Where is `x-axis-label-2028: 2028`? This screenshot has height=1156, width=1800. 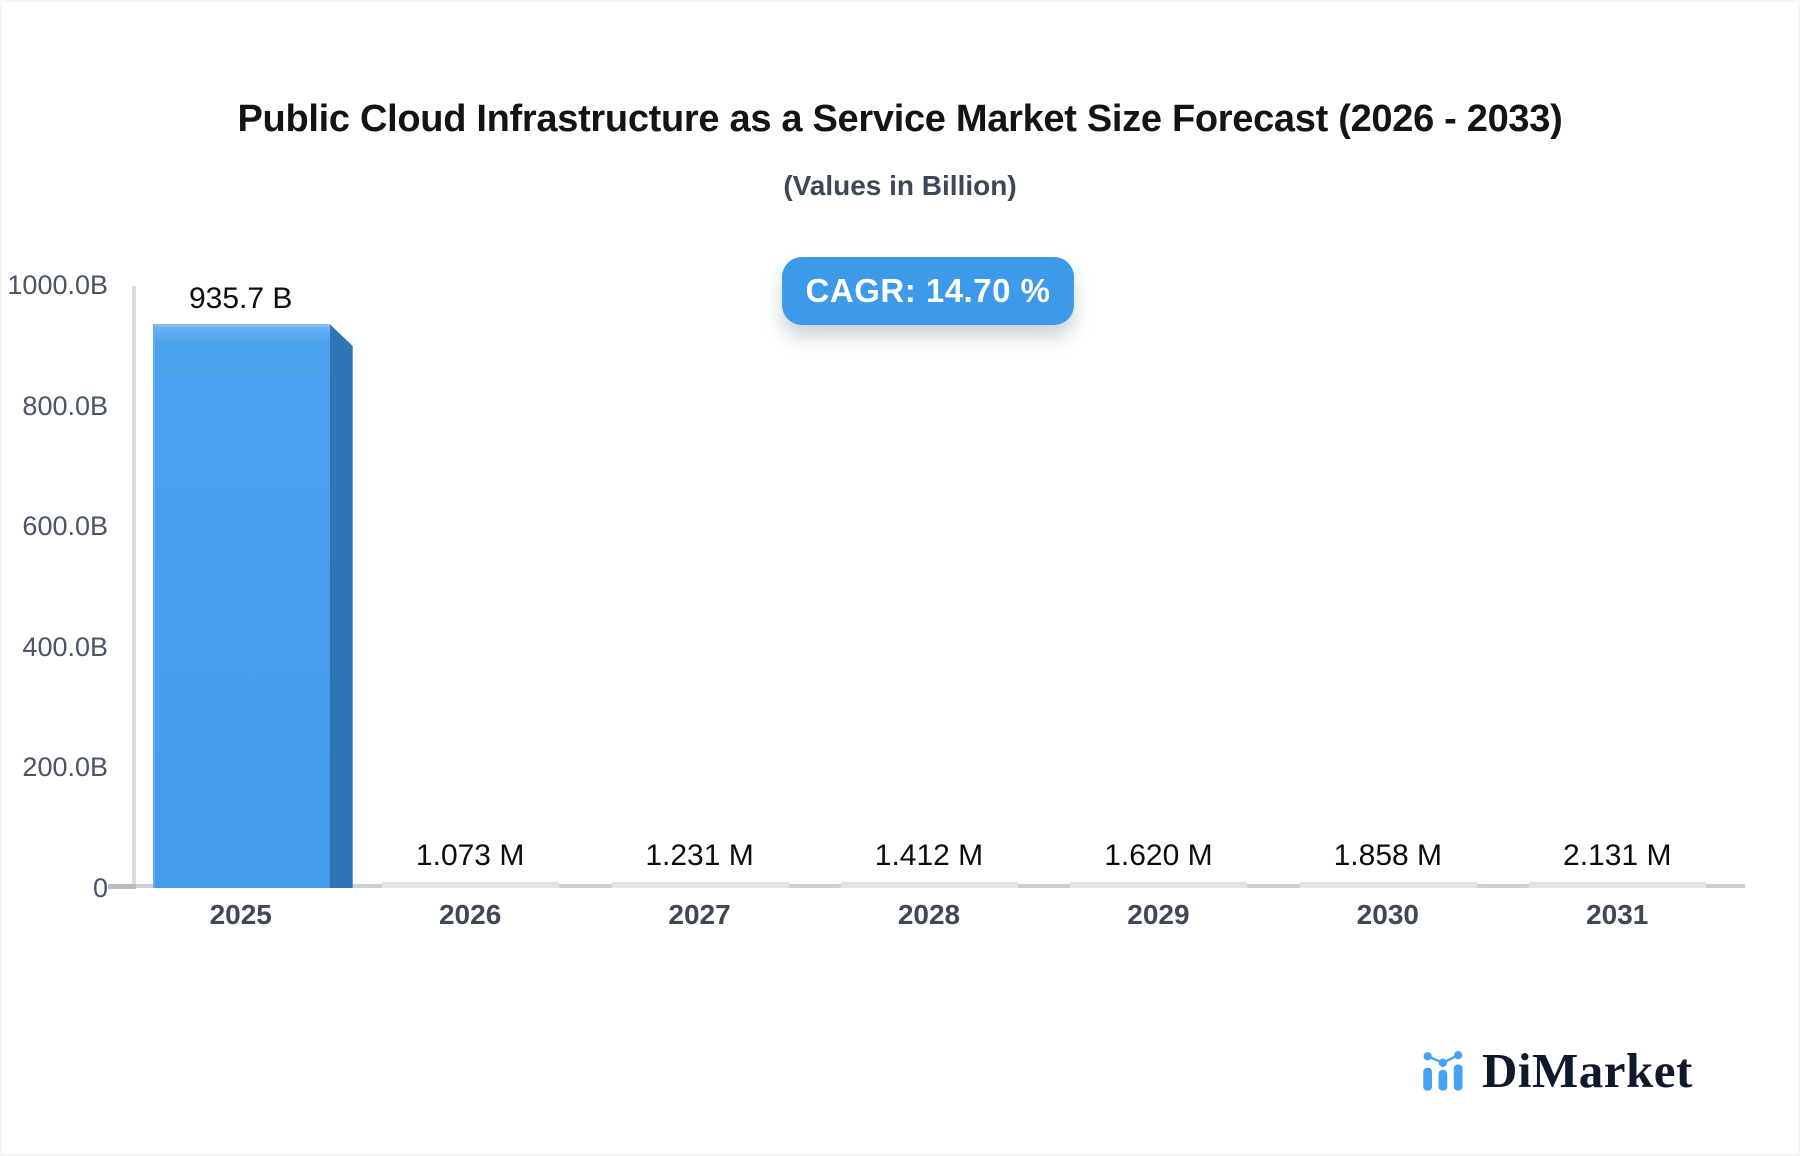
x-axis-label-2028: 2028 is located at coordinates (929, 914).